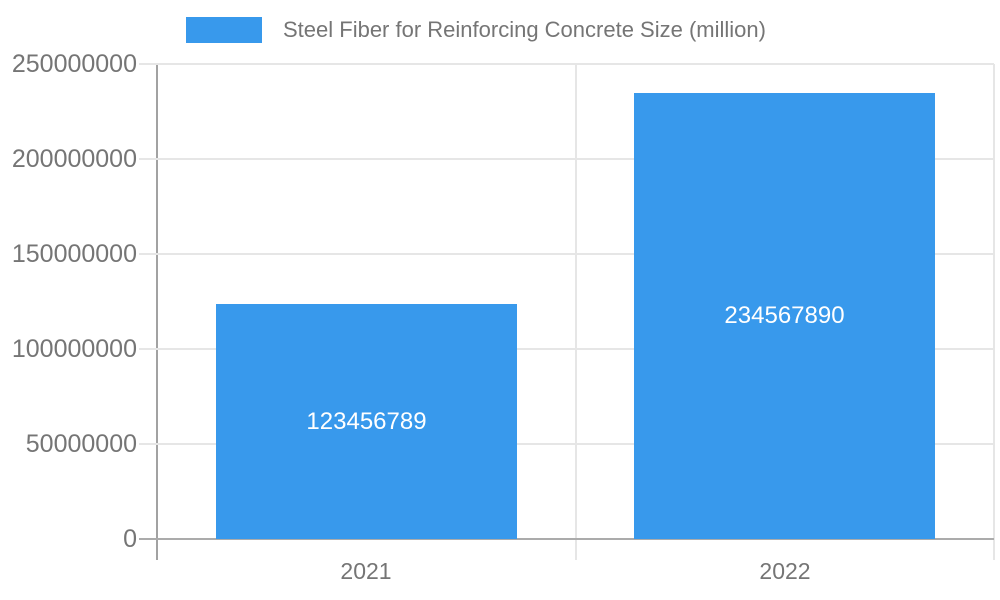 This screenshot has height=600, width=1000. What do you see at coordinates (366, 571) in the screenshot?
I see `x-tick-label-2021: 2021` at bounding box center [366, 571].